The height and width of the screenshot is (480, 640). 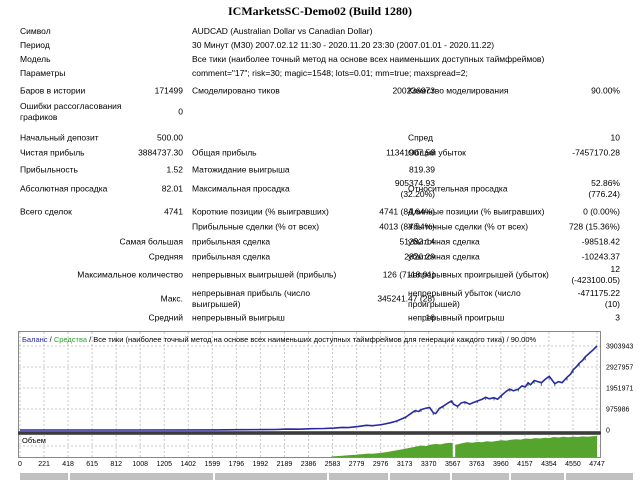 I want to click on stats-row: Ошибки рассогласования графиков 0, so click(x=320, y=112).